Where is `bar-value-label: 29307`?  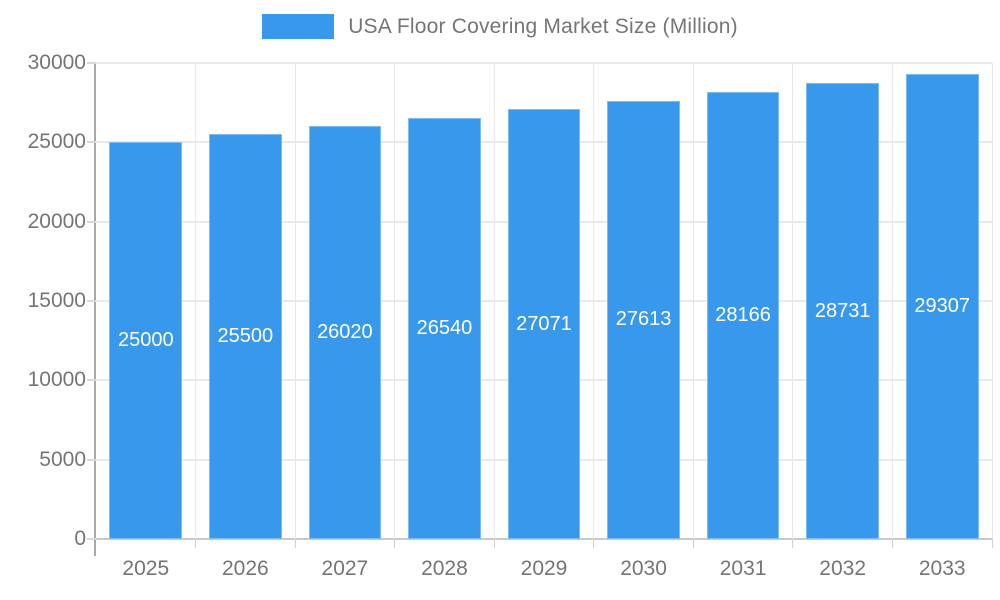
bar-value-label: 29307 is located at coordinates (942, 306).